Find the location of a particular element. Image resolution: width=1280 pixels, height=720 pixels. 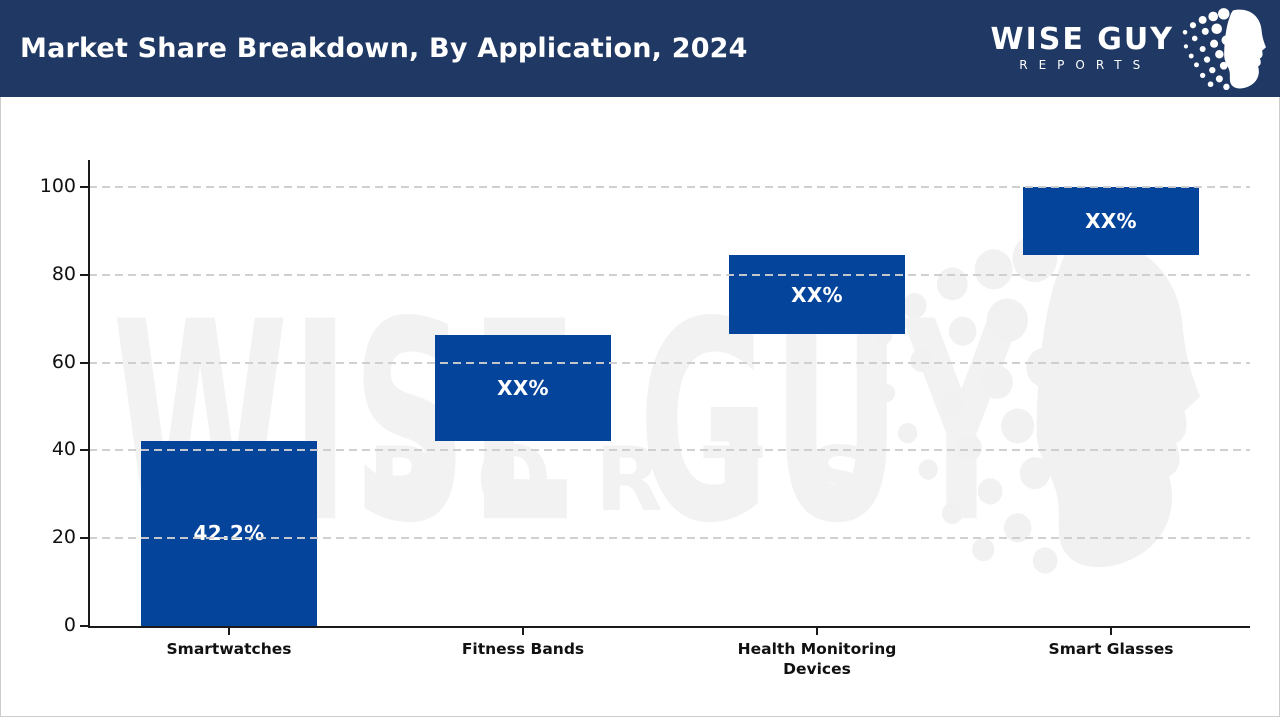

y-tick-label: 0 is located at coordinates (69, 625).